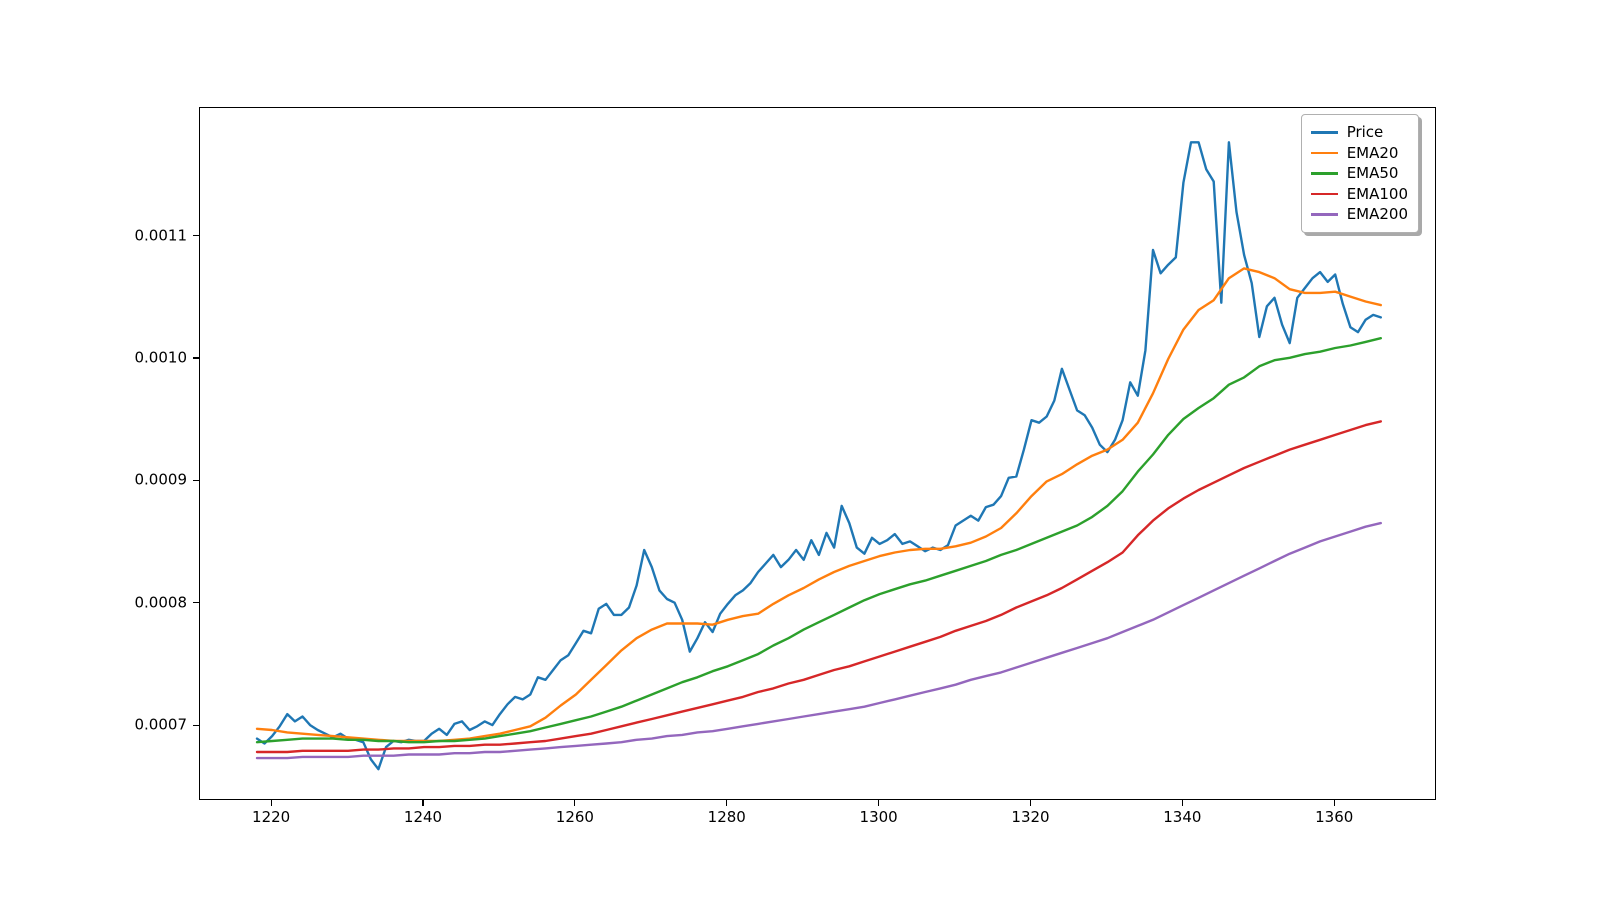 This screenshot has height=900, width=1600. What do you see at coordinates (161, 235) in the screenshot?
I see `y-tick-label: 0.0011` at bounding box center [161, 235].